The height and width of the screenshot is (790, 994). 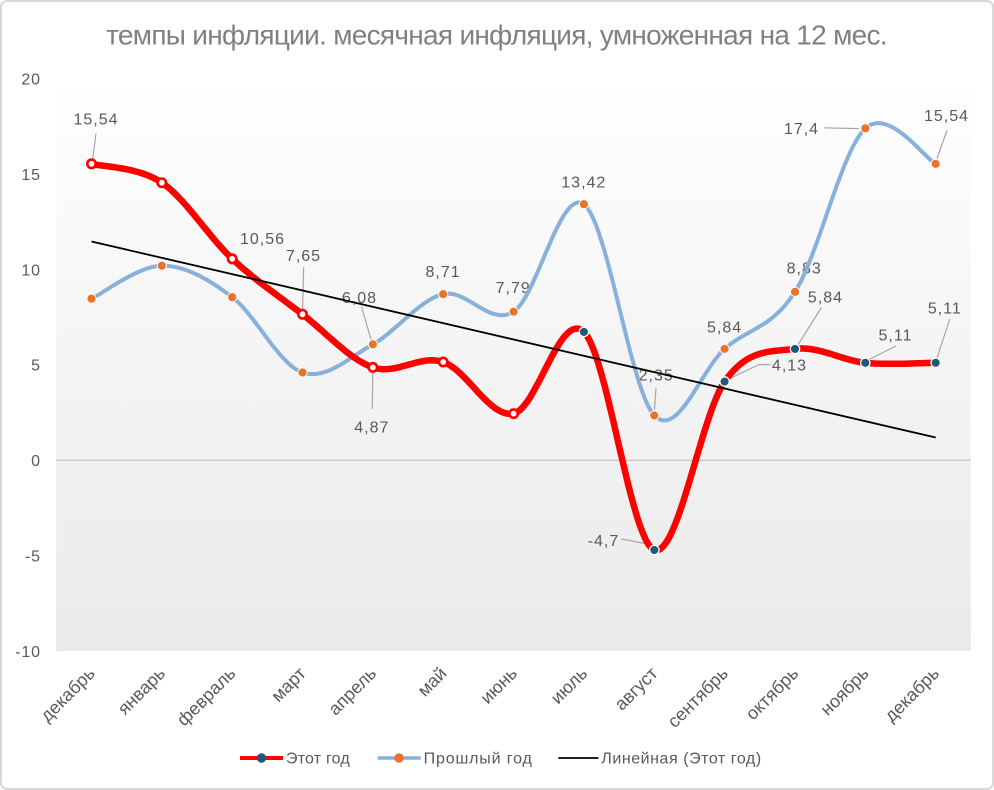 What do you see at coordinates (656, 375) in the screenshot?
I see `svg-text: 2,35` at bounding box center [656, 375].